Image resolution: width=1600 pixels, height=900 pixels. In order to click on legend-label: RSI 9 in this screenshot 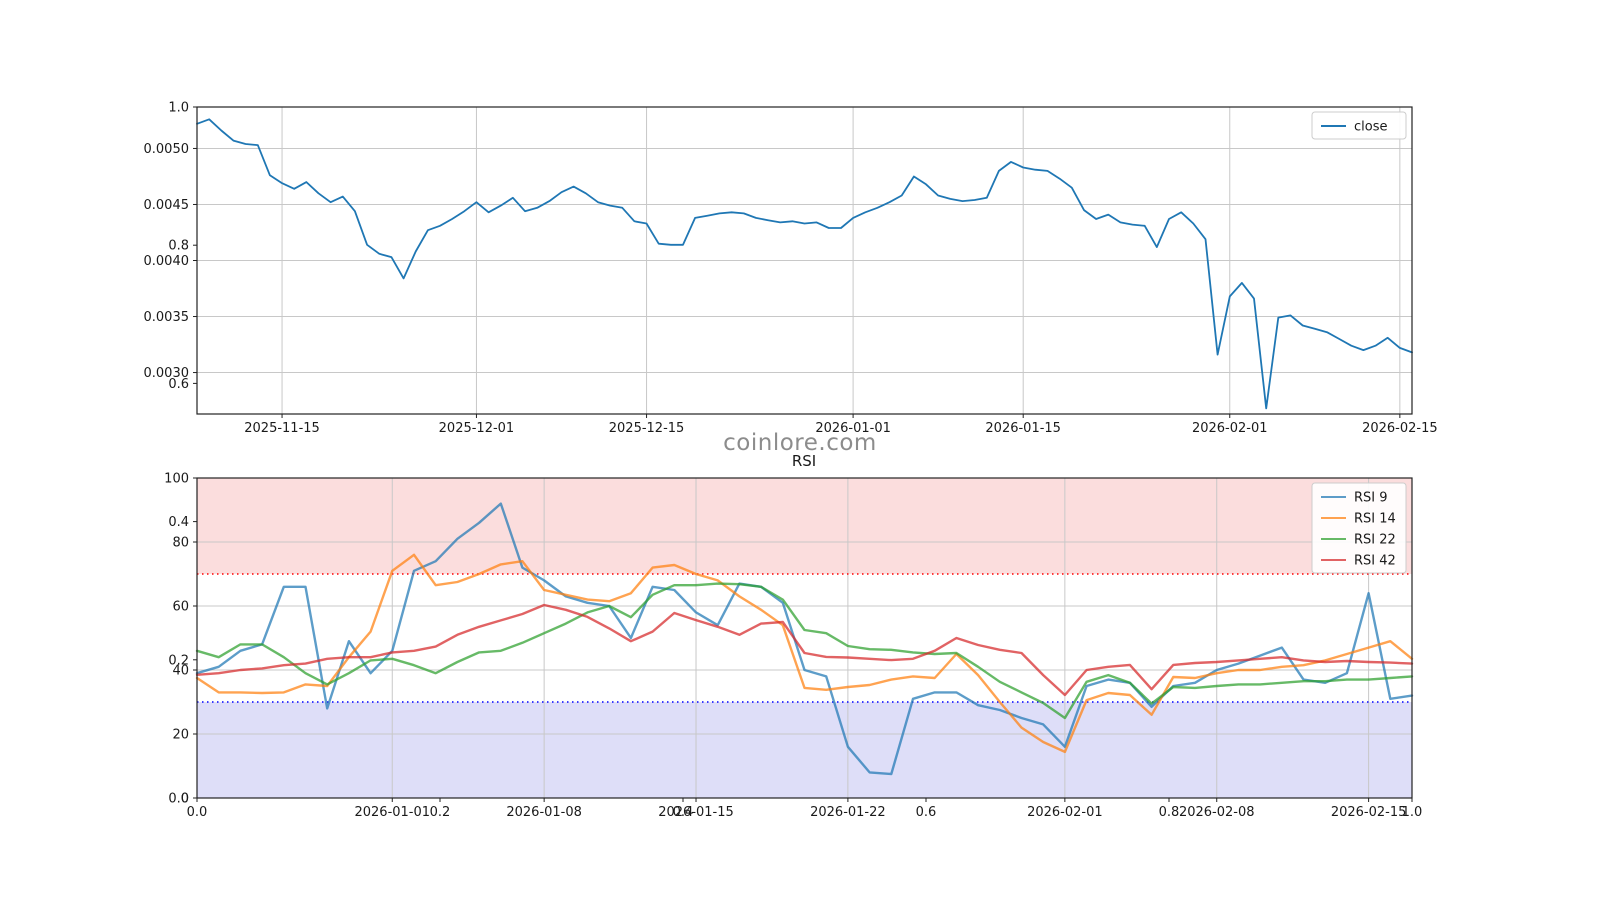, I will do `click(1371, 498)`.